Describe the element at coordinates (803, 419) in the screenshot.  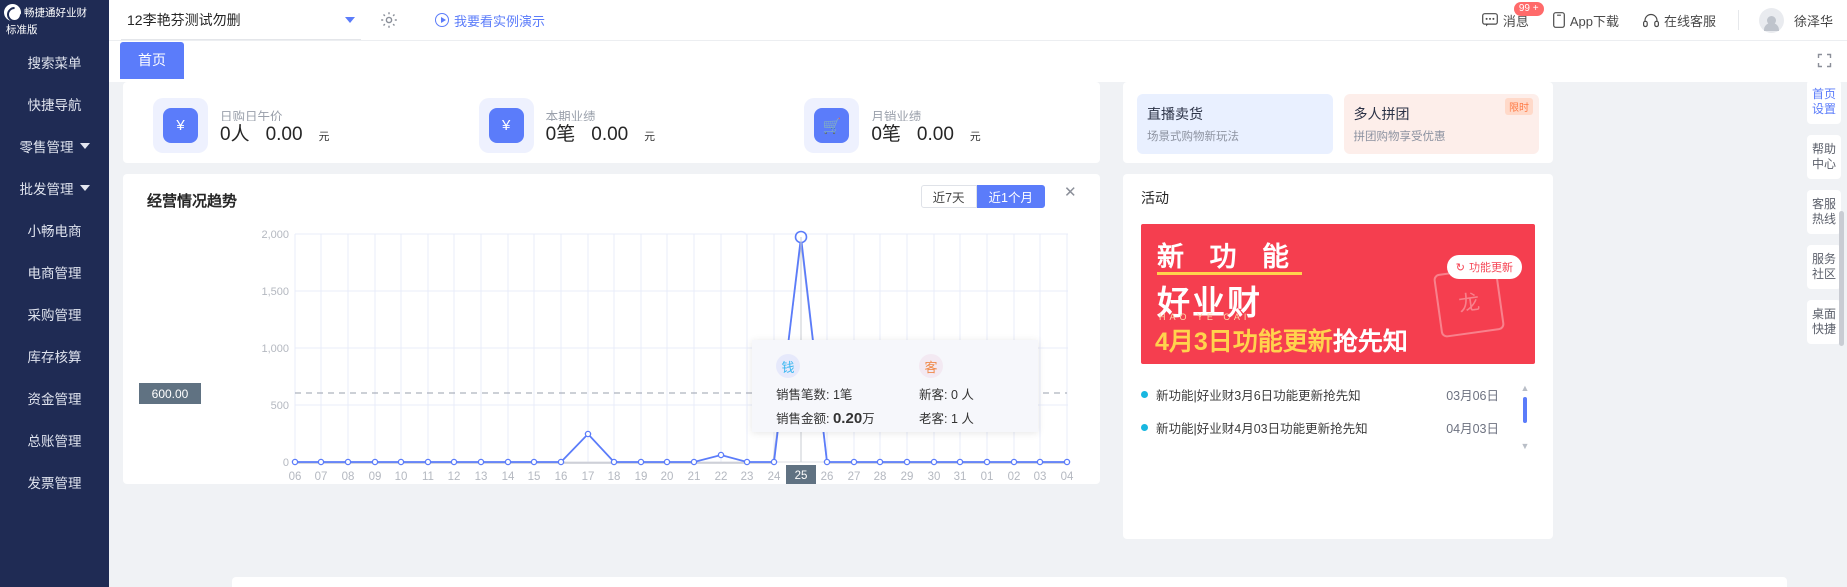
I see `tooltip-label: 销售金额:` at that location.